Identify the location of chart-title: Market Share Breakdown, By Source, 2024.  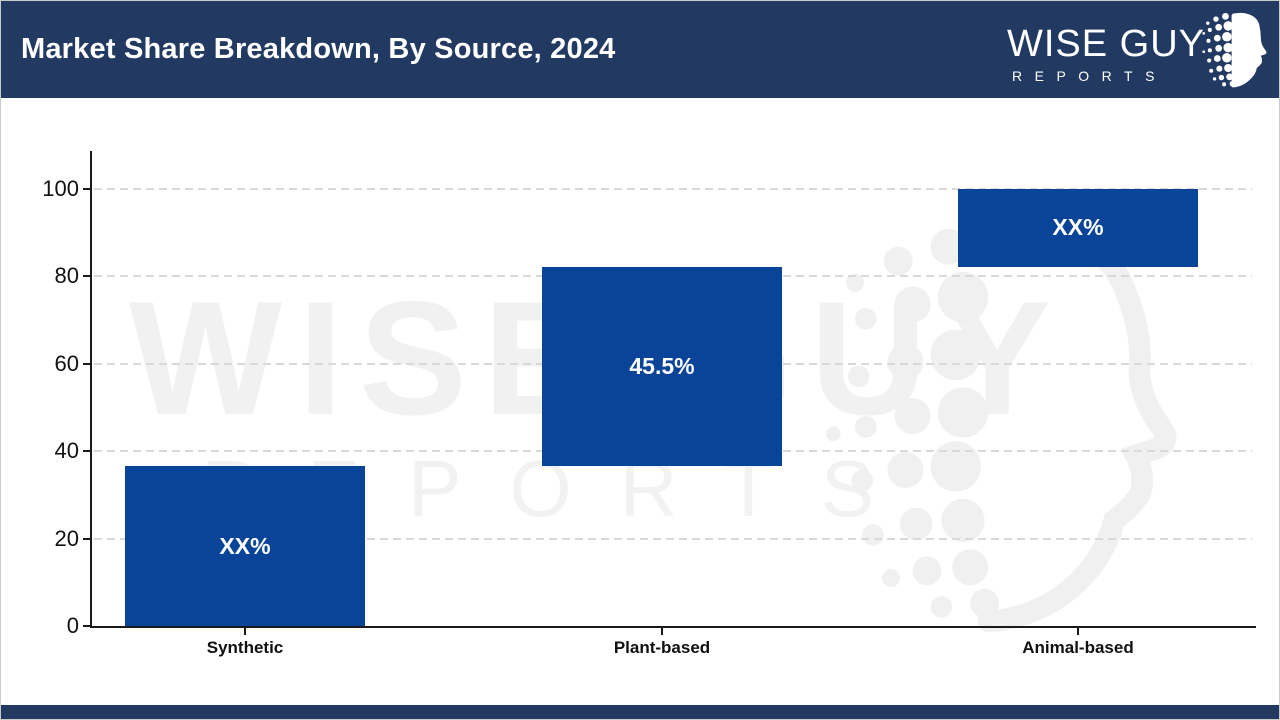
(318, 49).